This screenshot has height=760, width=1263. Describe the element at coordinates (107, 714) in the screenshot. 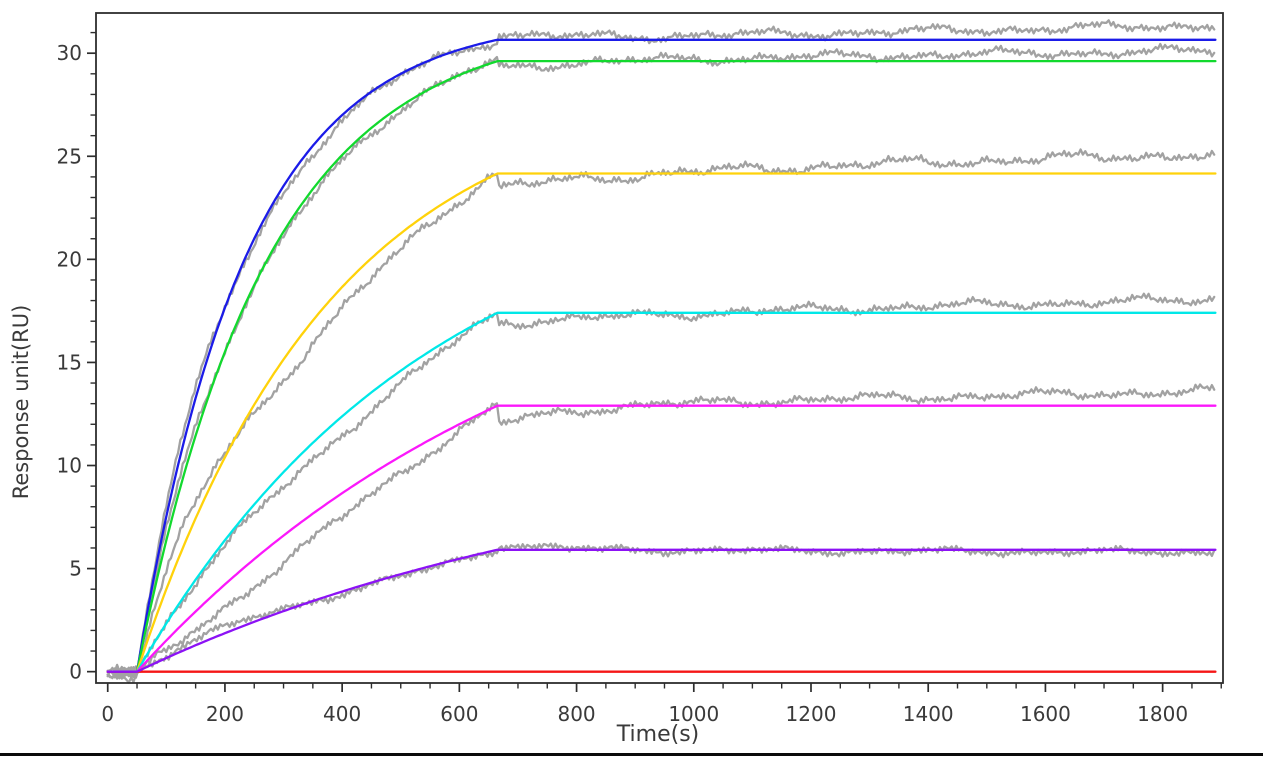

I see `x-tick-label: 0` at that location.